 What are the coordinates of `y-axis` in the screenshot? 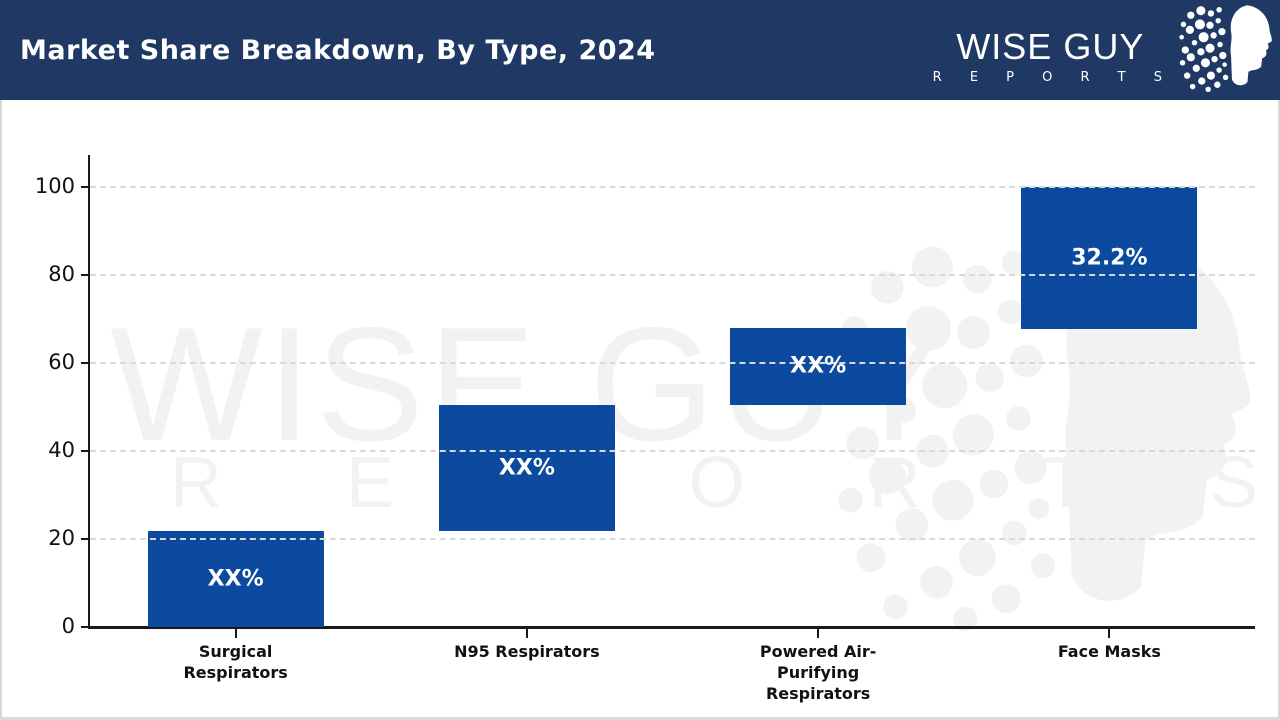 It's located at (89, 392).